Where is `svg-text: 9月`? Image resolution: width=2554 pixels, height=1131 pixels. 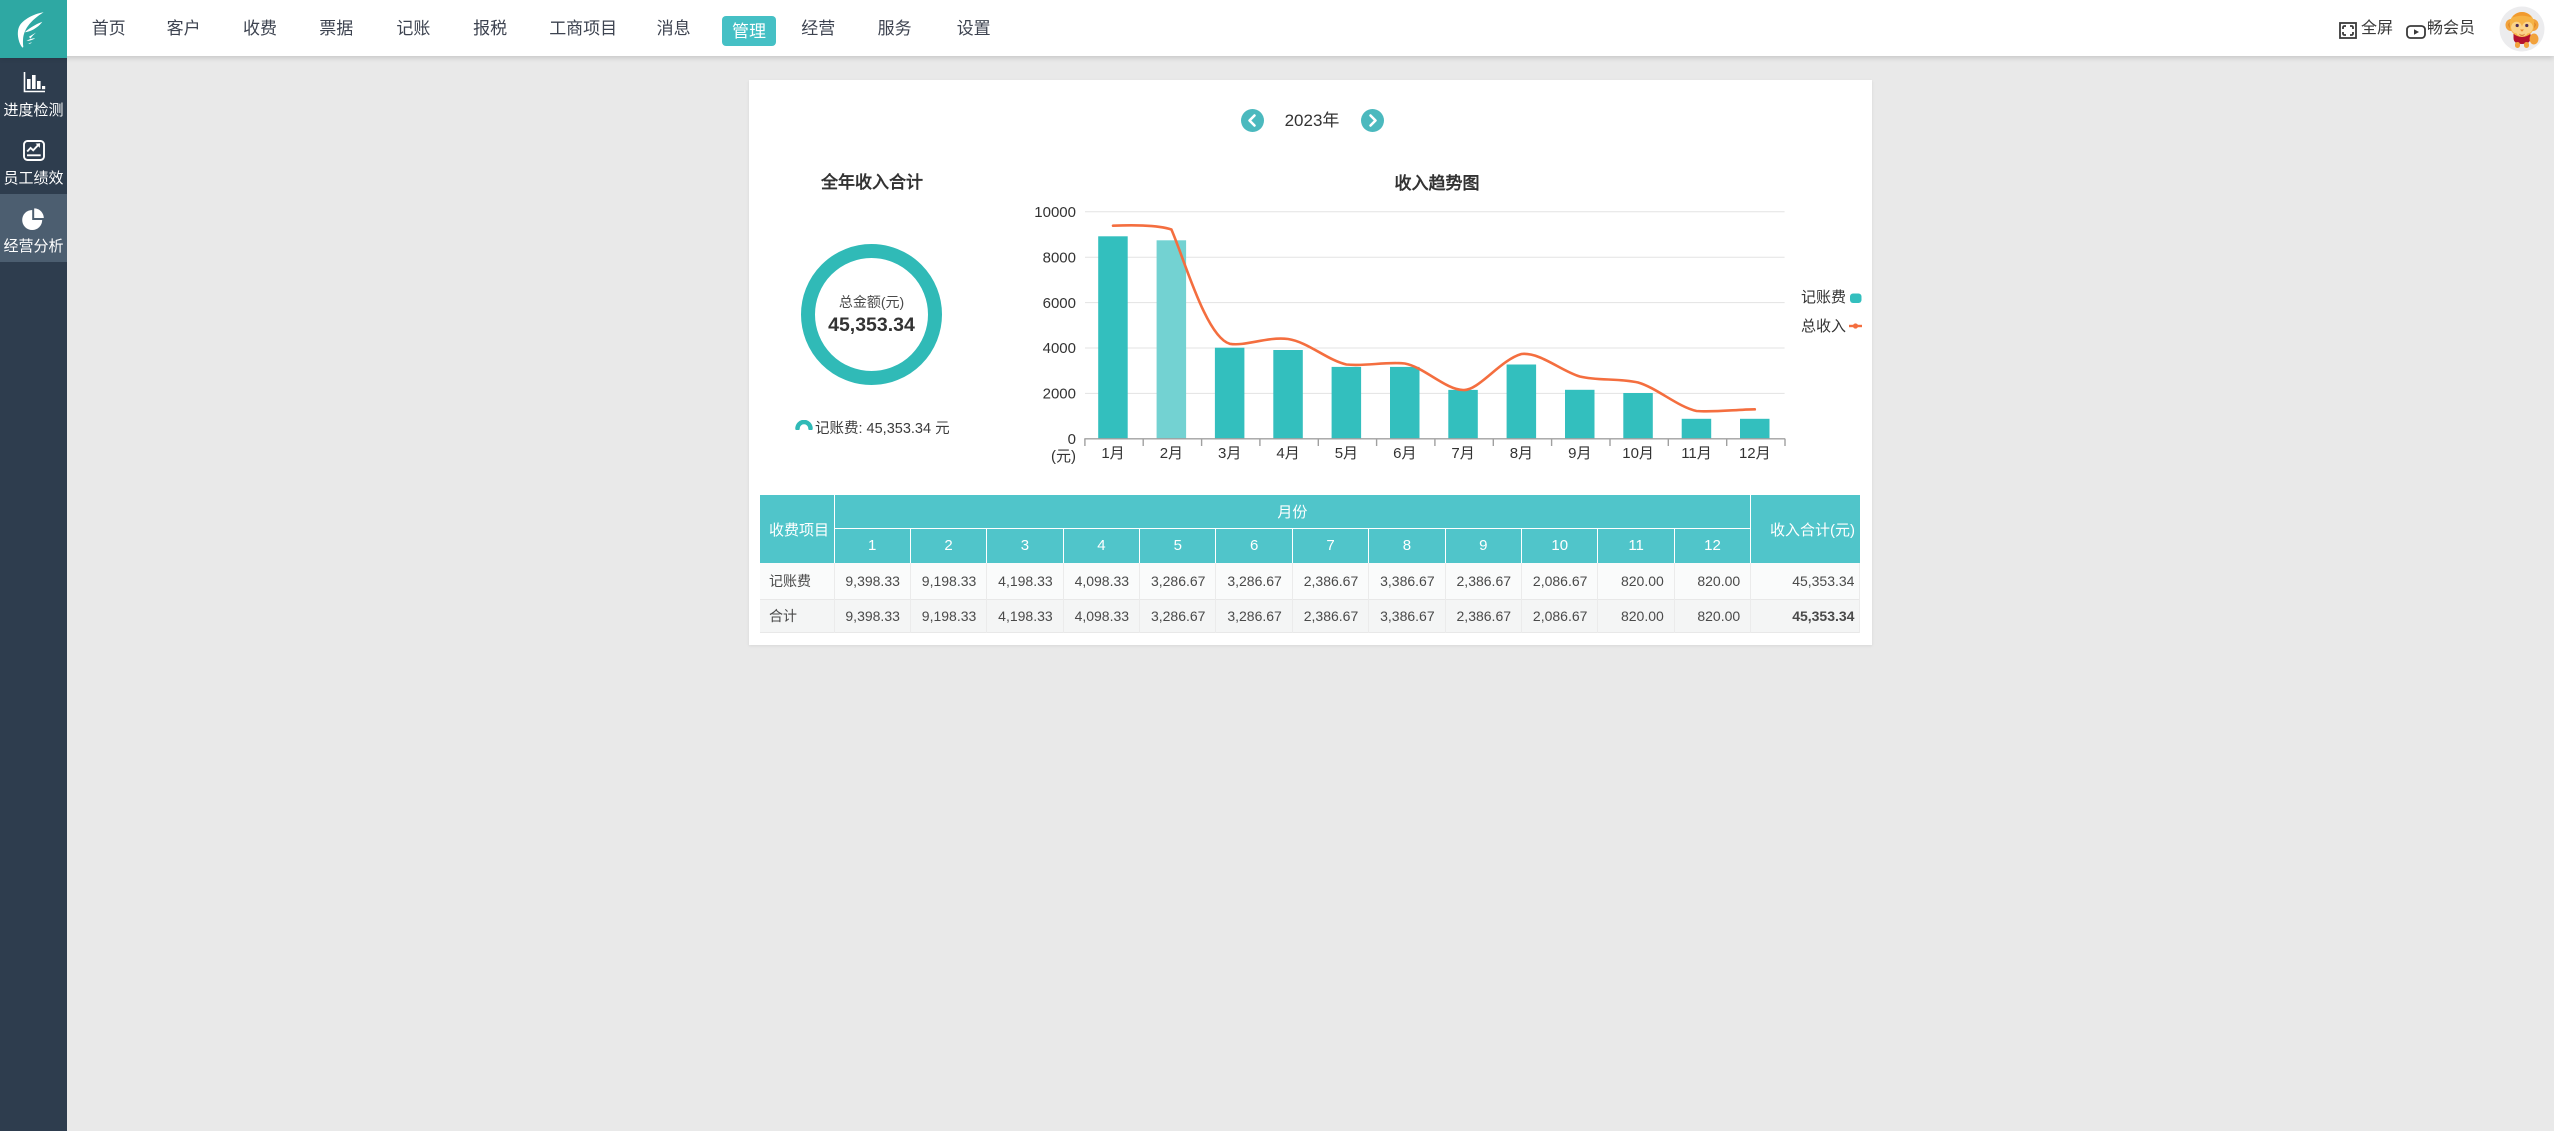
svg-text: 9月 is located at coordinates (1579, 453).